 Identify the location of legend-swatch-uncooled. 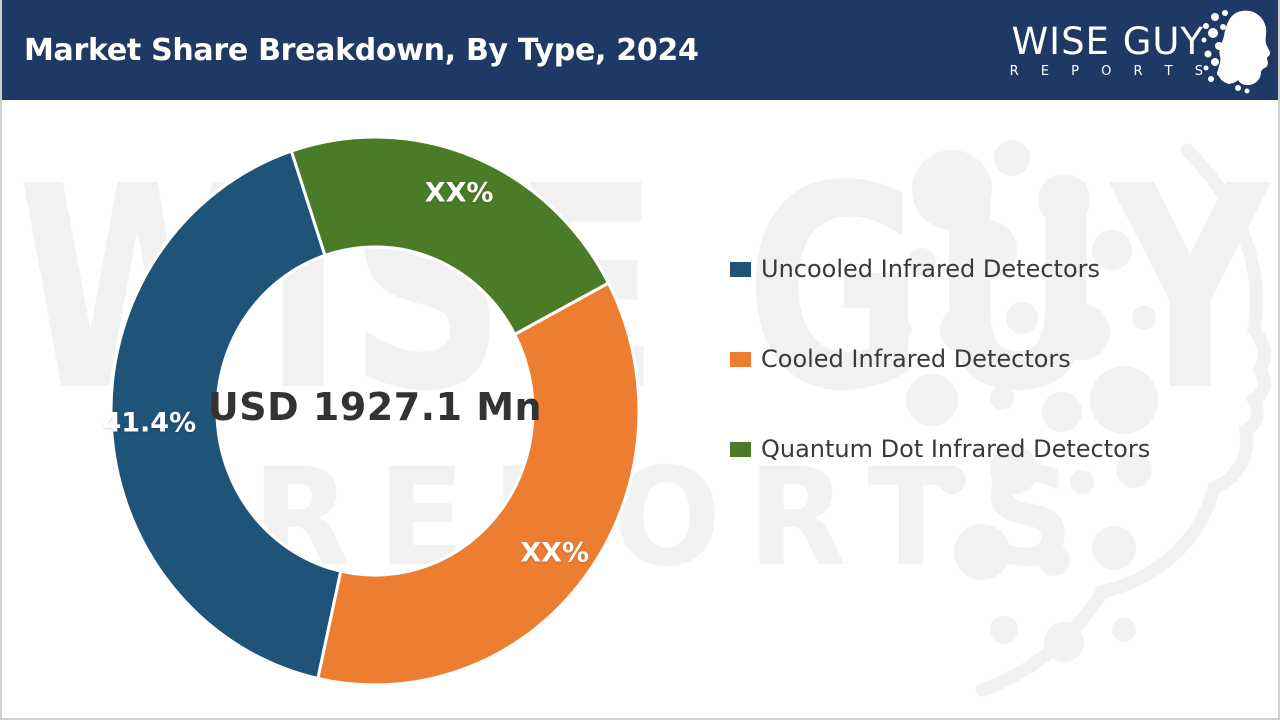
(740, 269).